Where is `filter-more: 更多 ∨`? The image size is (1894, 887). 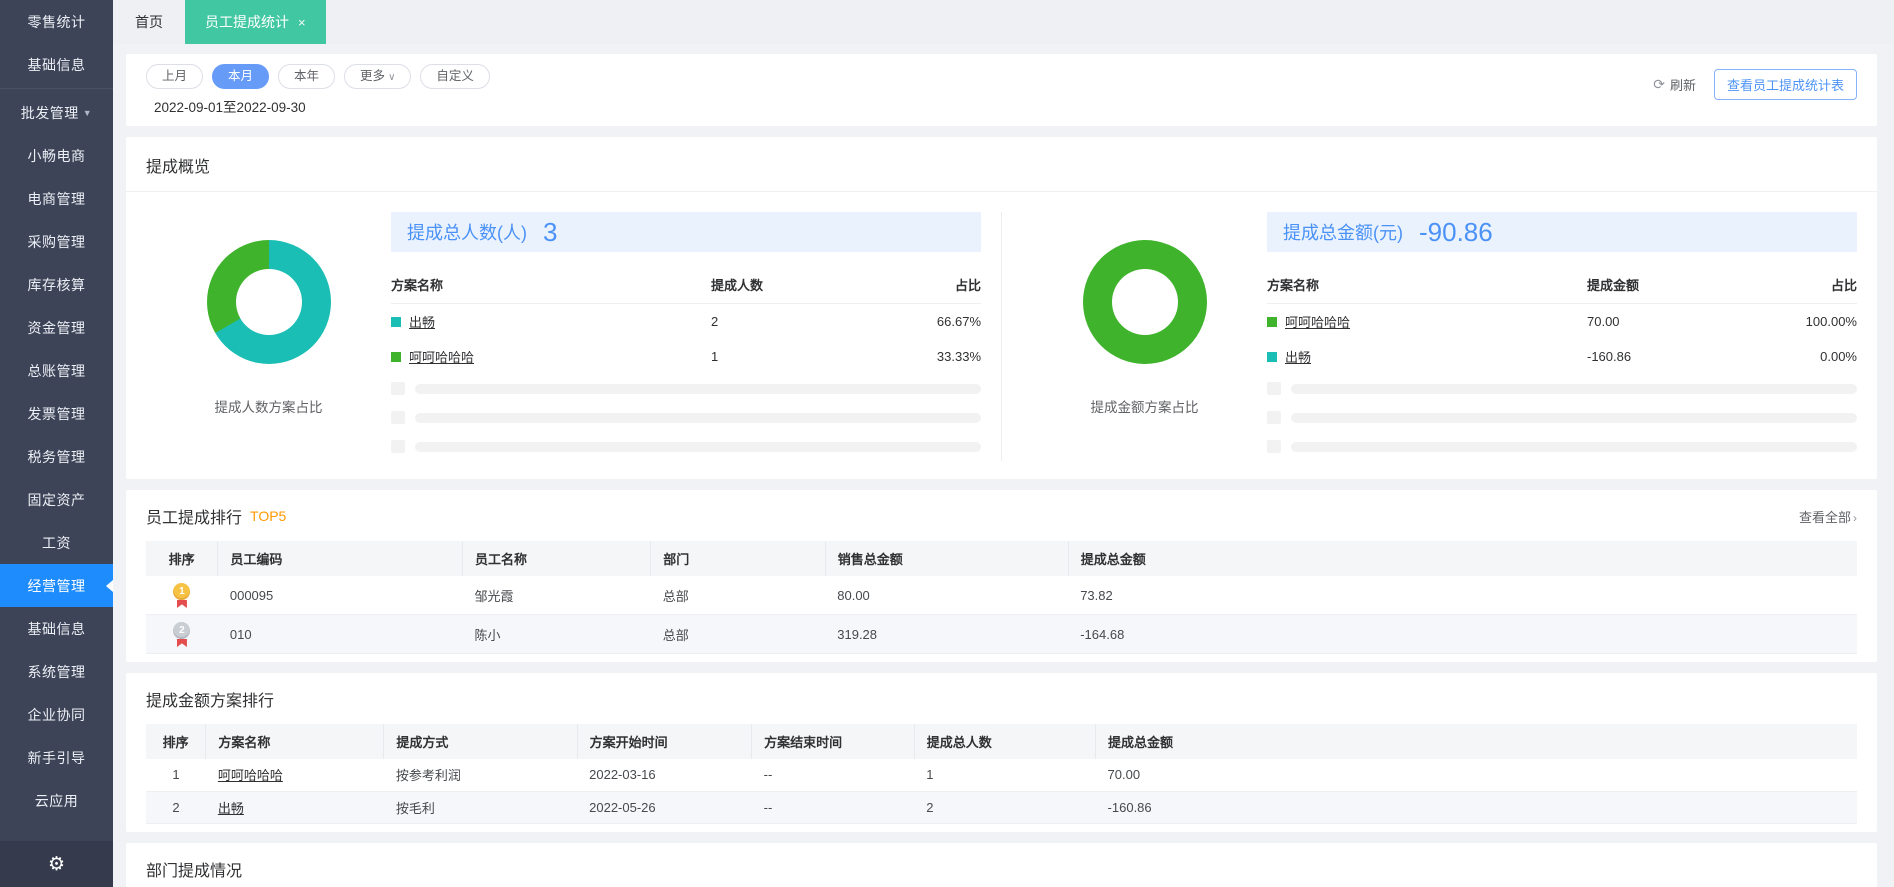 filter-more: 更多 ∨ is located at coordinates (378, 76).